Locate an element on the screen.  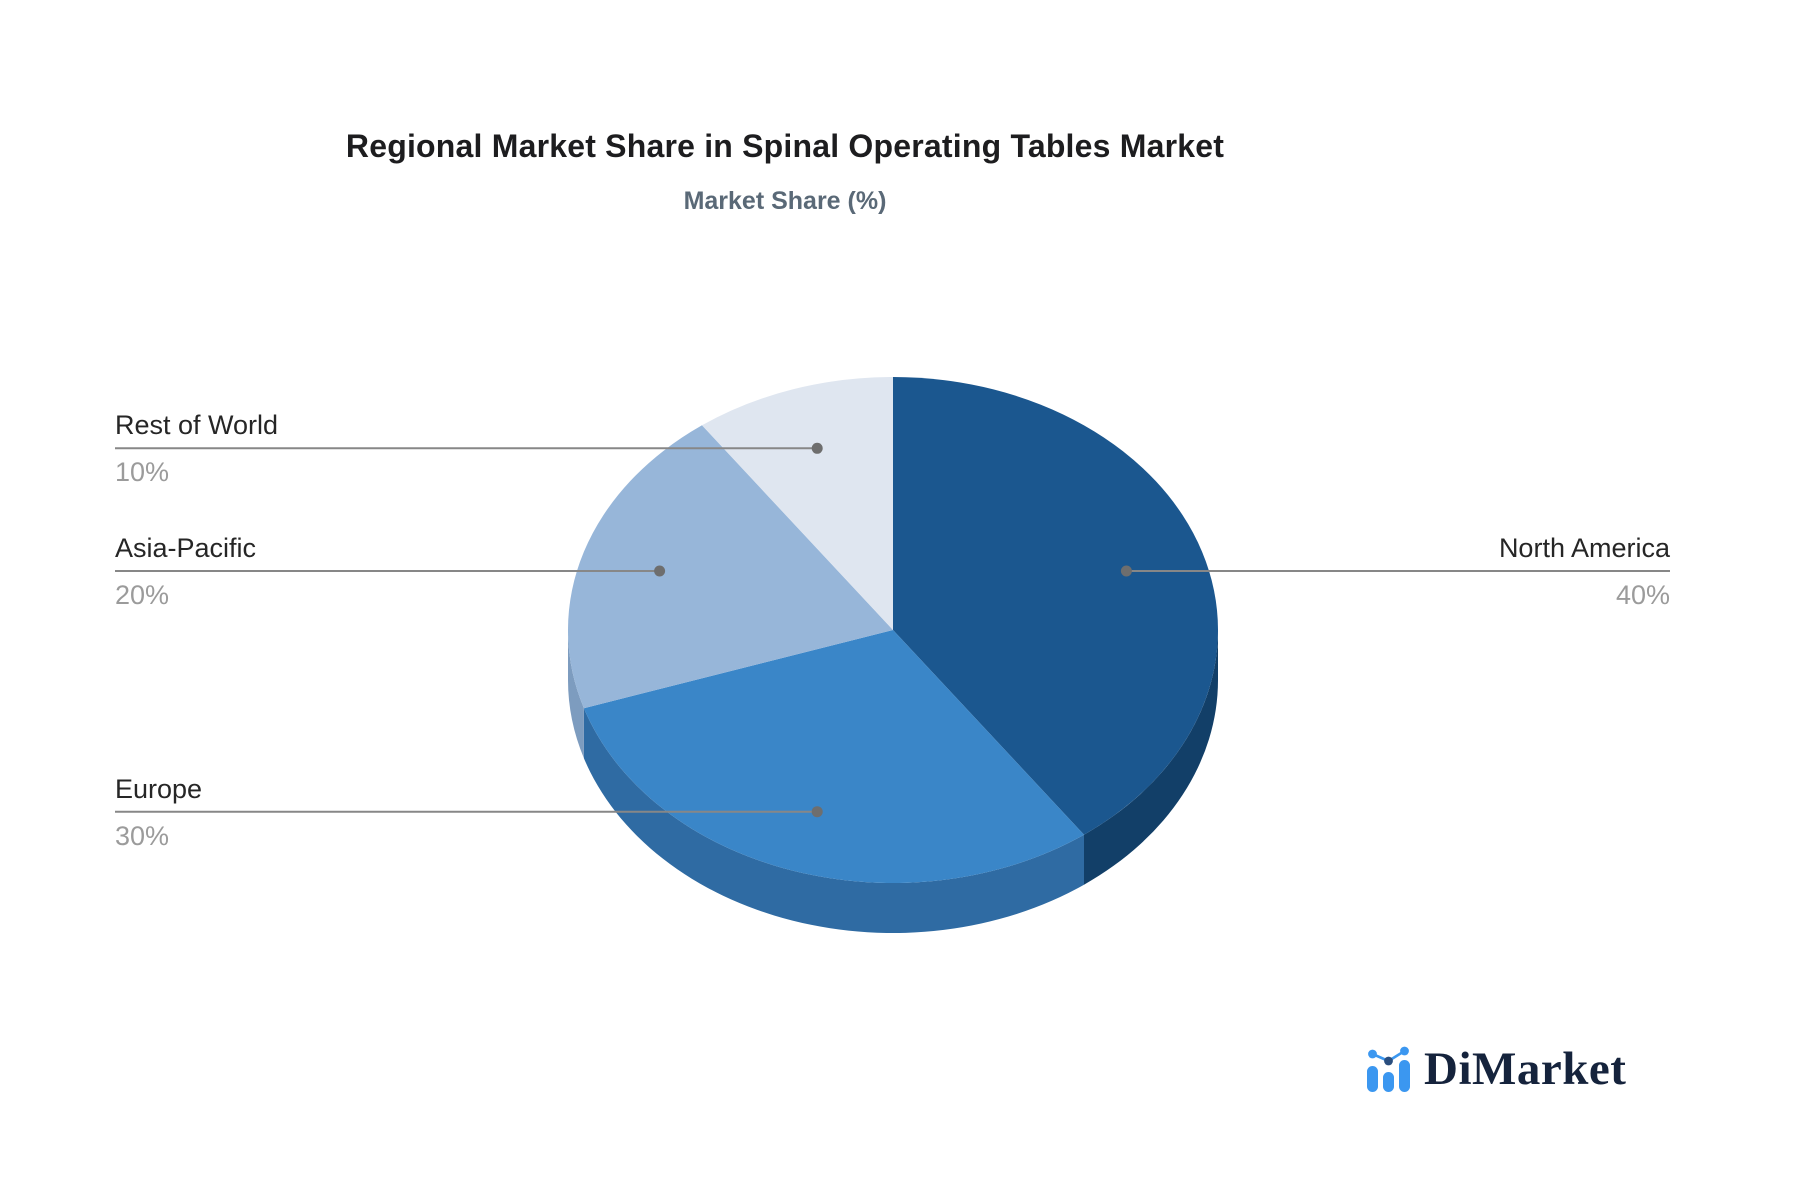
pie-slice-asia-pacific is located at coordinates (730, 567).